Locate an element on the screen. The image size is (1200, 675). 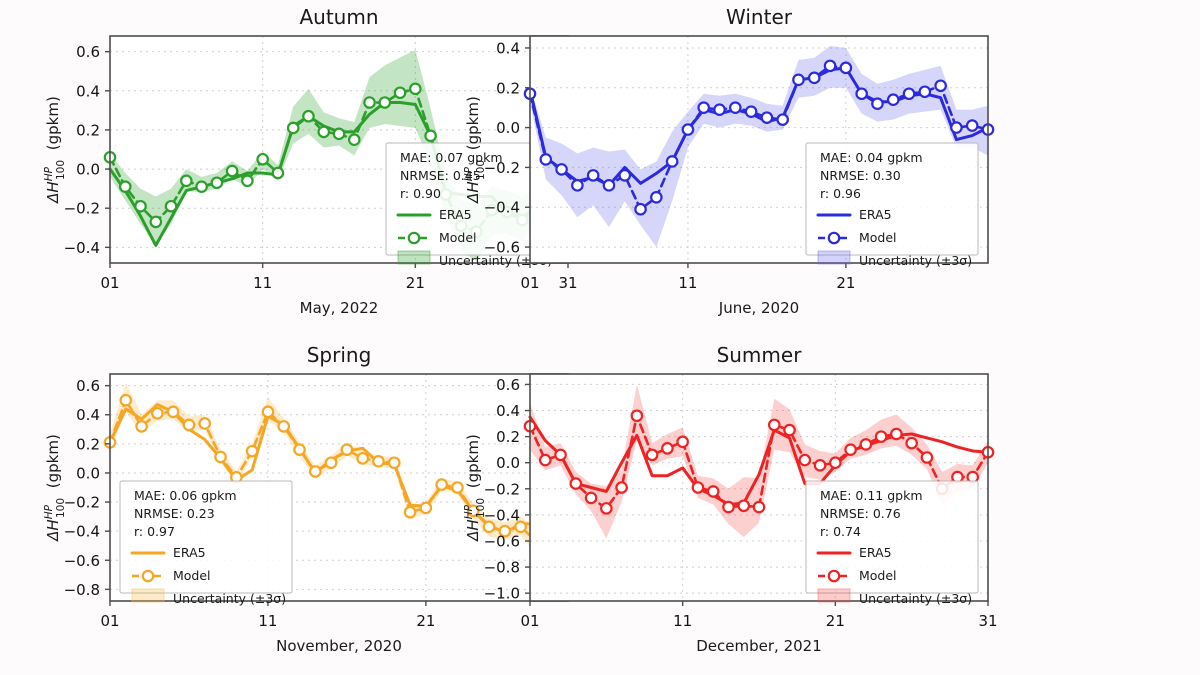
panel-title: Spring is located at coordinates (339, 355).